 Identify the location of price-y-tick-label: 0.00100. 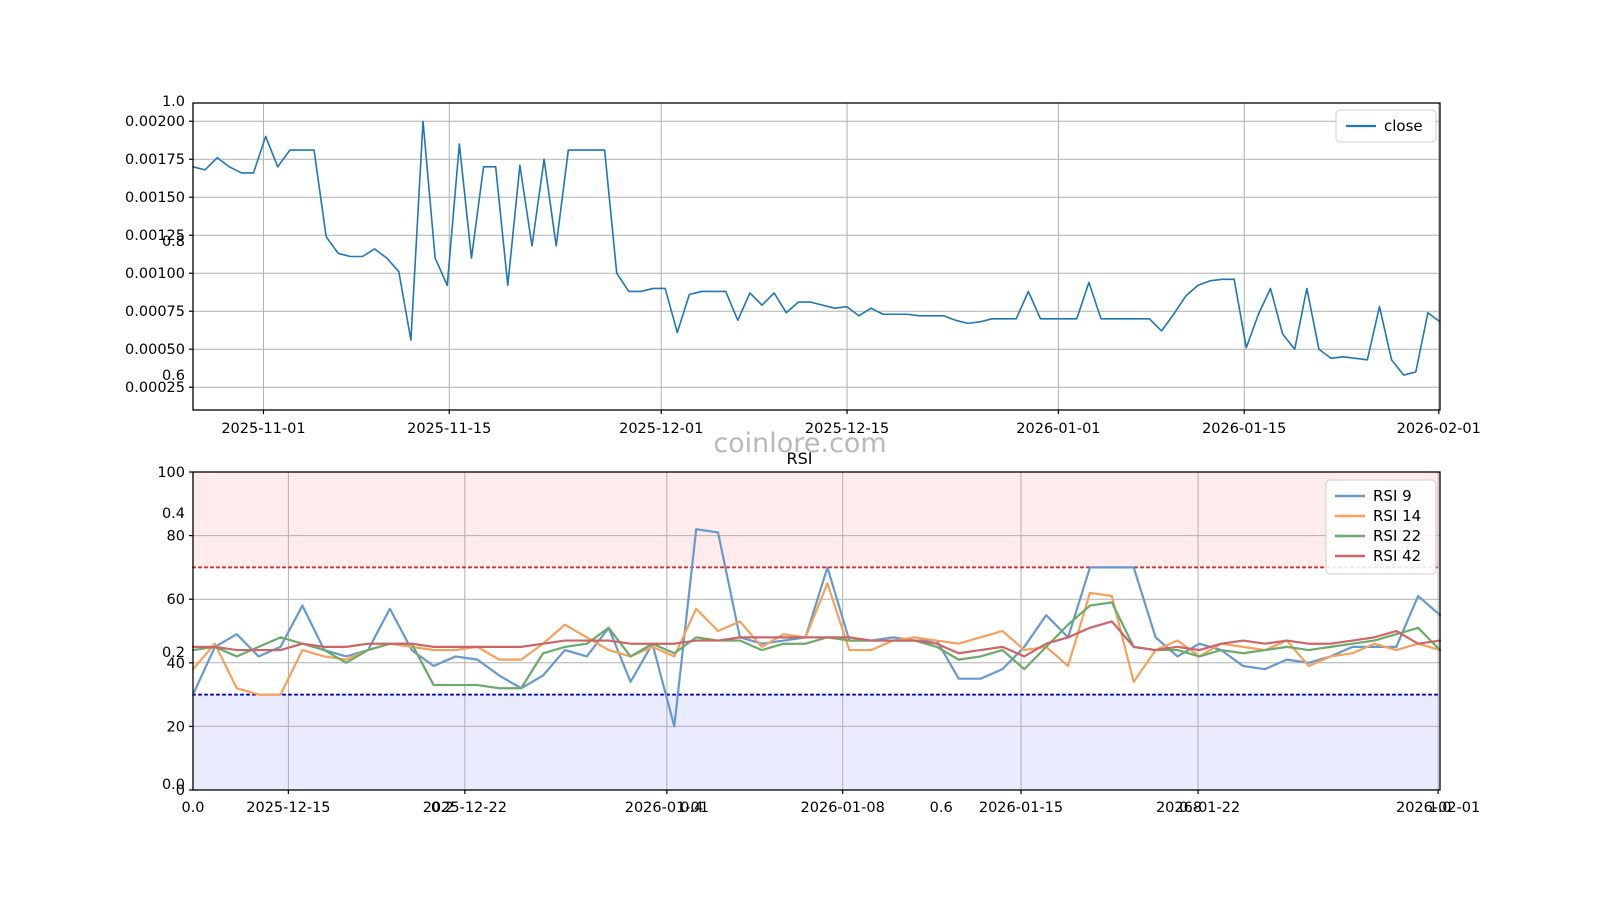
(155, 274).